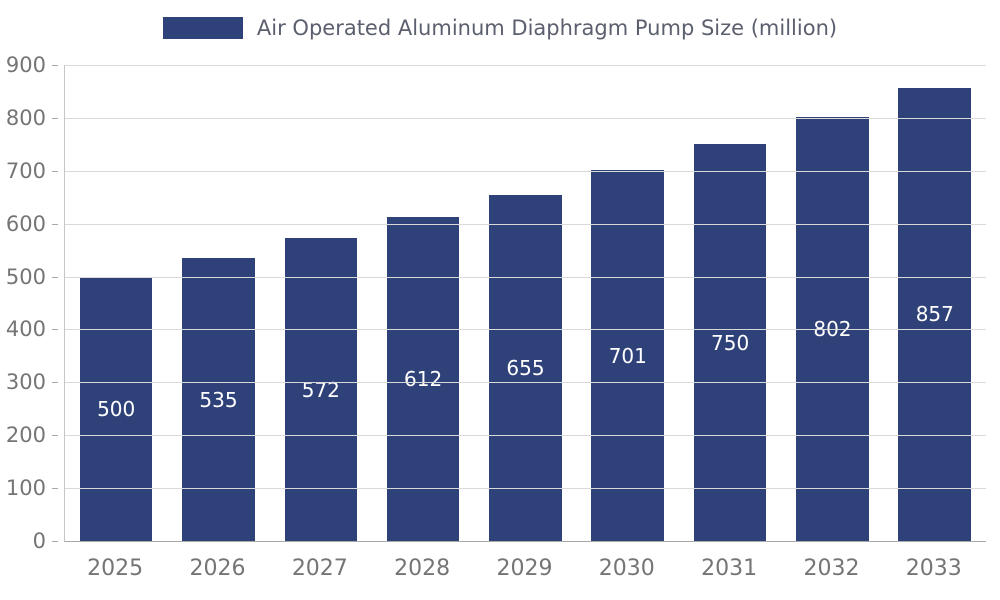 This screenshot has height=600, width=1000. Describe the element at coordinates (25, 276) in the screenshot. I see `y-axis-tick-label: 500` at that location.